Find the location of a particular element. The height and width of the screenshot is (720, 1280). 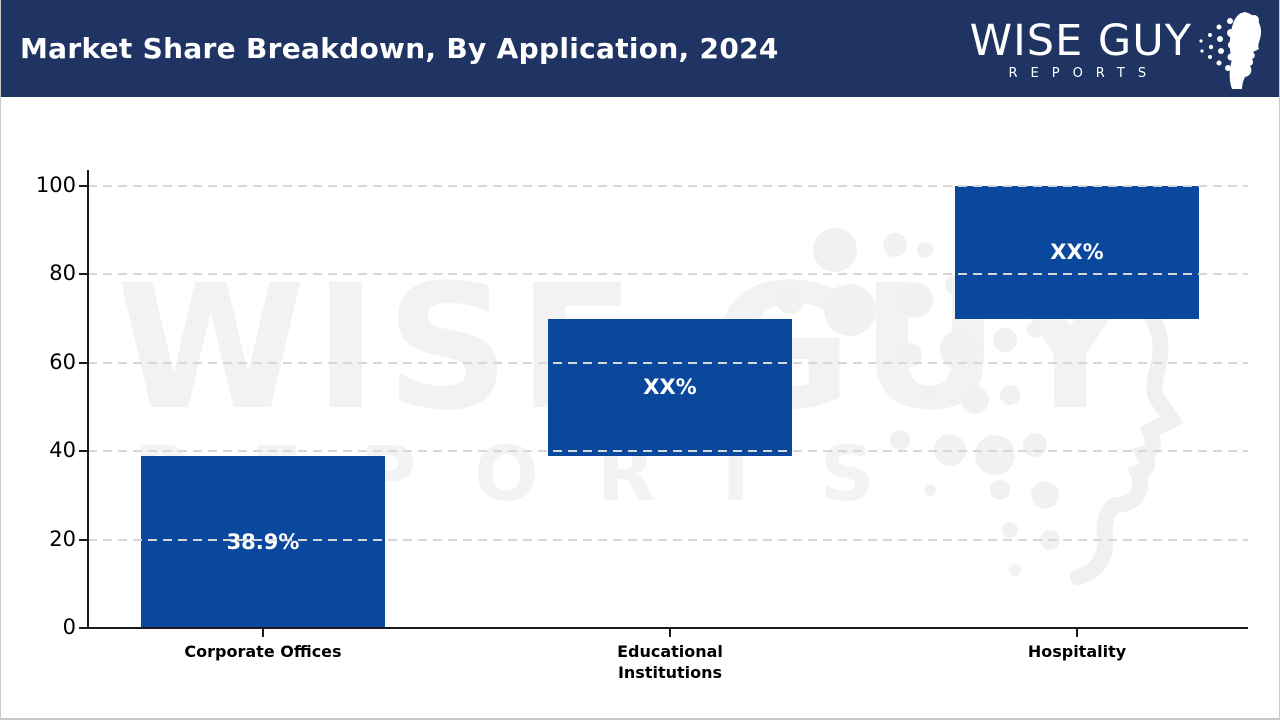

wiseguy-logo-text: WISE GUY REPORTS is located at coordinates (1080, 48).